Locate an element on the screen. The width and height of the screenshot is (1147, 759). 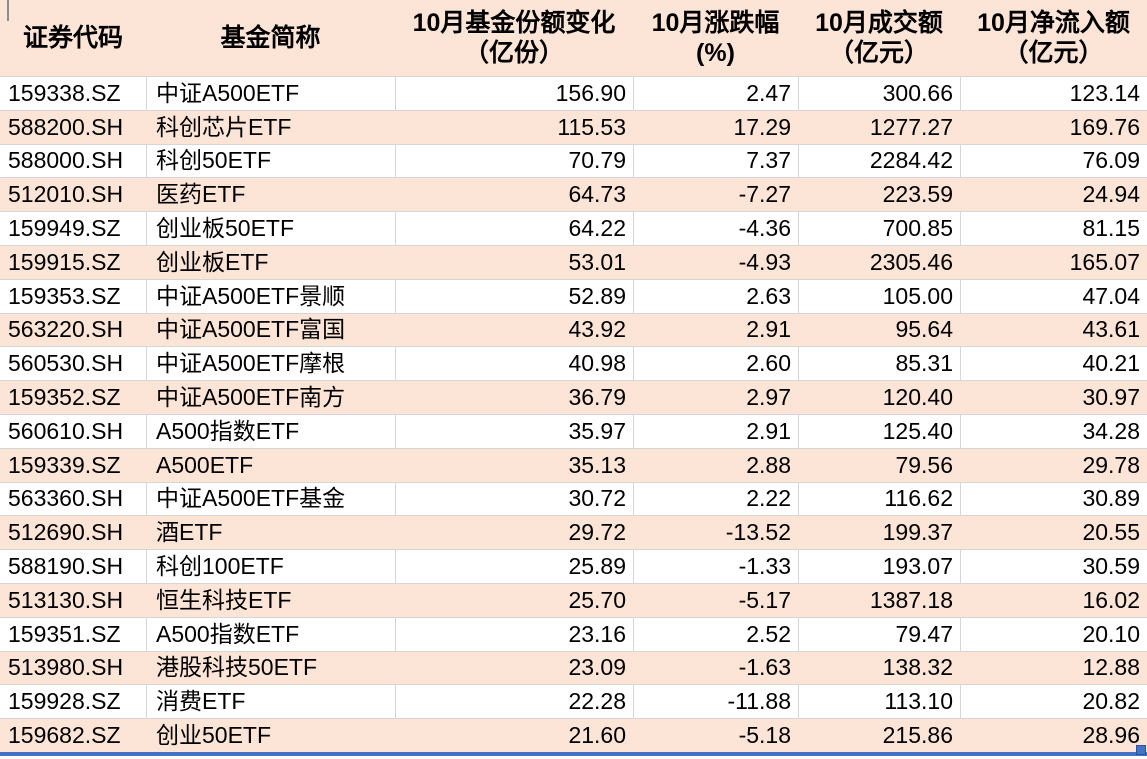
cell-name: 港股科技50ETF is located at coordinates (237, 667).